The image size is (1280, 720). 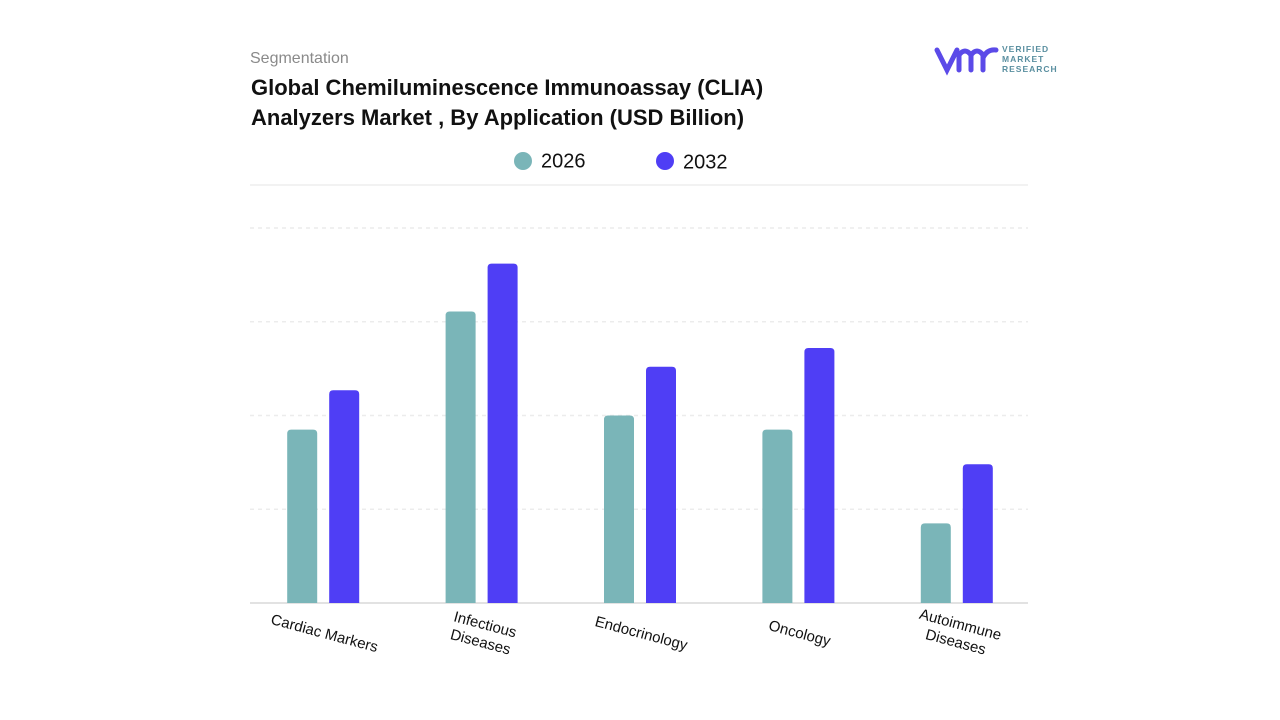 What do you see at coordinates (1030, 69) in the screenshot?
I see `logo-text: RESEARCH` at bounding box center [1030, 69].